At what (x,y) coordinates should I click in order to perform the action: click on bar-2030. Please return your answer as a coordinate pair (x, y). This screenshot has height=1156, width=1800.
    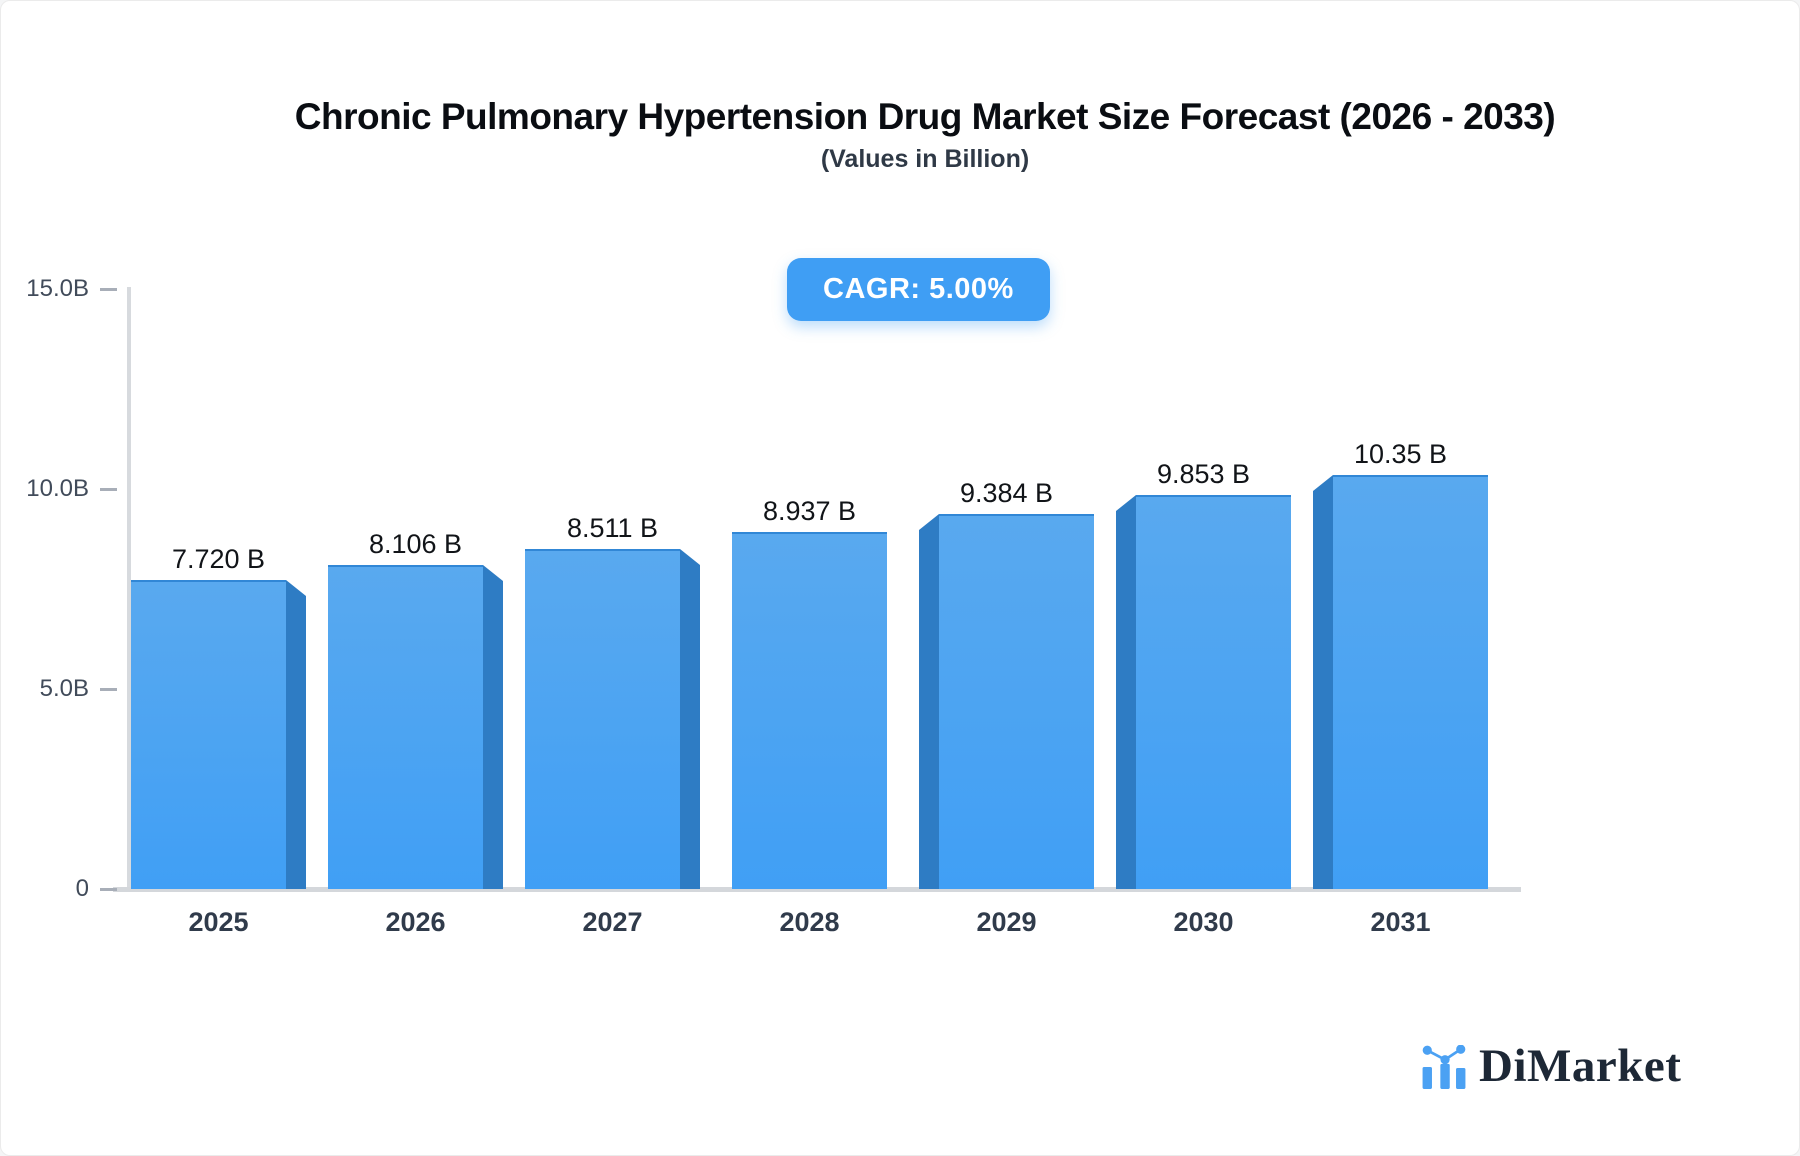
    Looking at the image, I should click on (1203, 692).